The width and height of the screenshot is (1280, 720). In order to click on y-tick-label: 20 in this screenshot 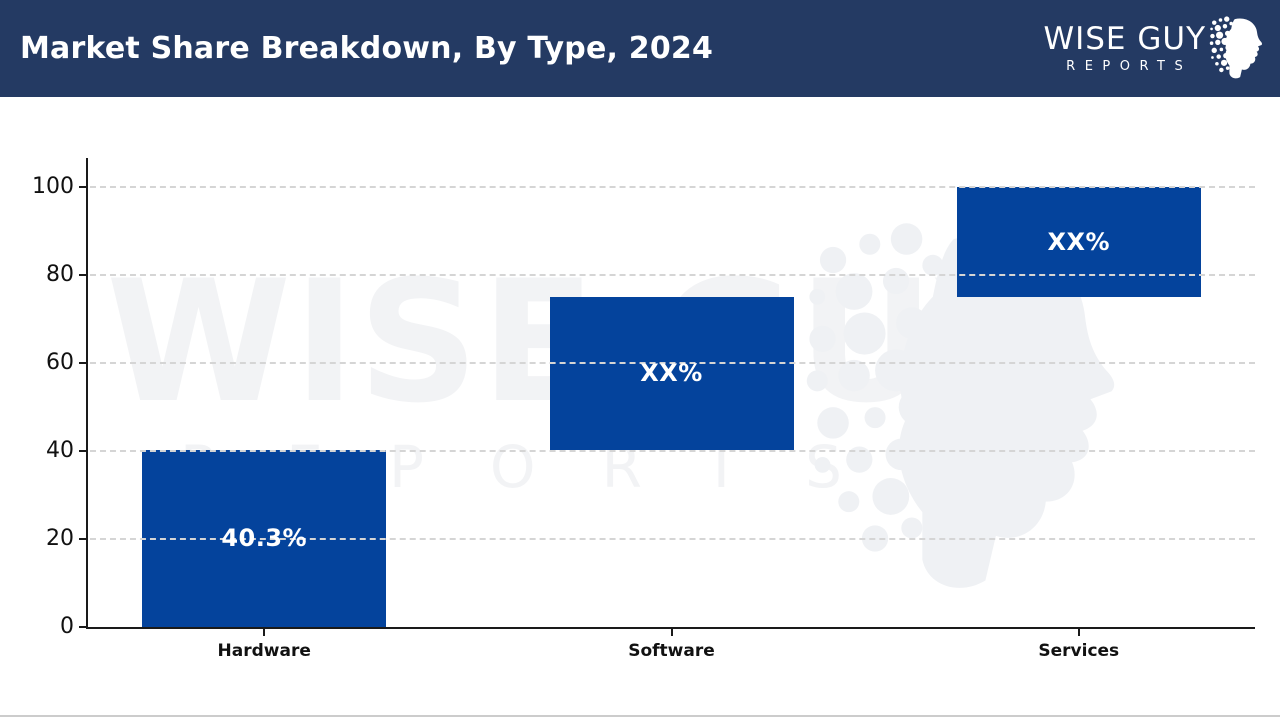, I will do `click(60, 538)`.